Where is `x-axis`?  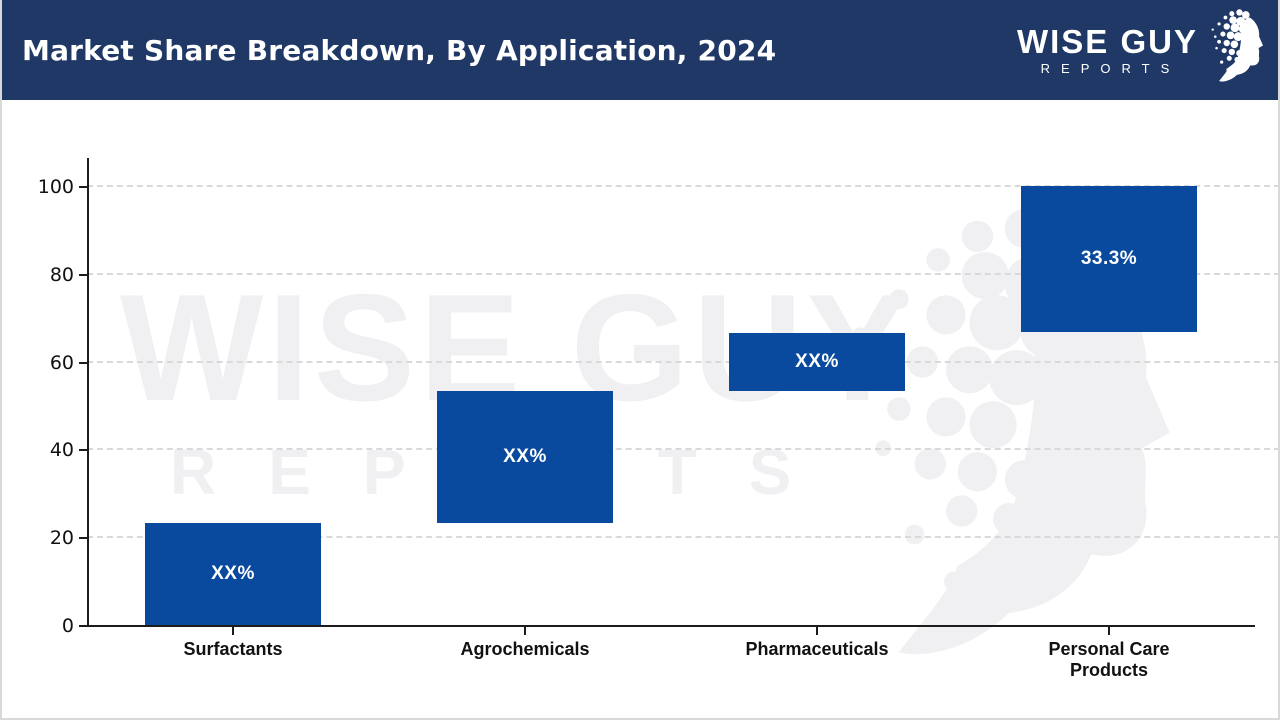 x-axis is located at coordinates (671, 626).